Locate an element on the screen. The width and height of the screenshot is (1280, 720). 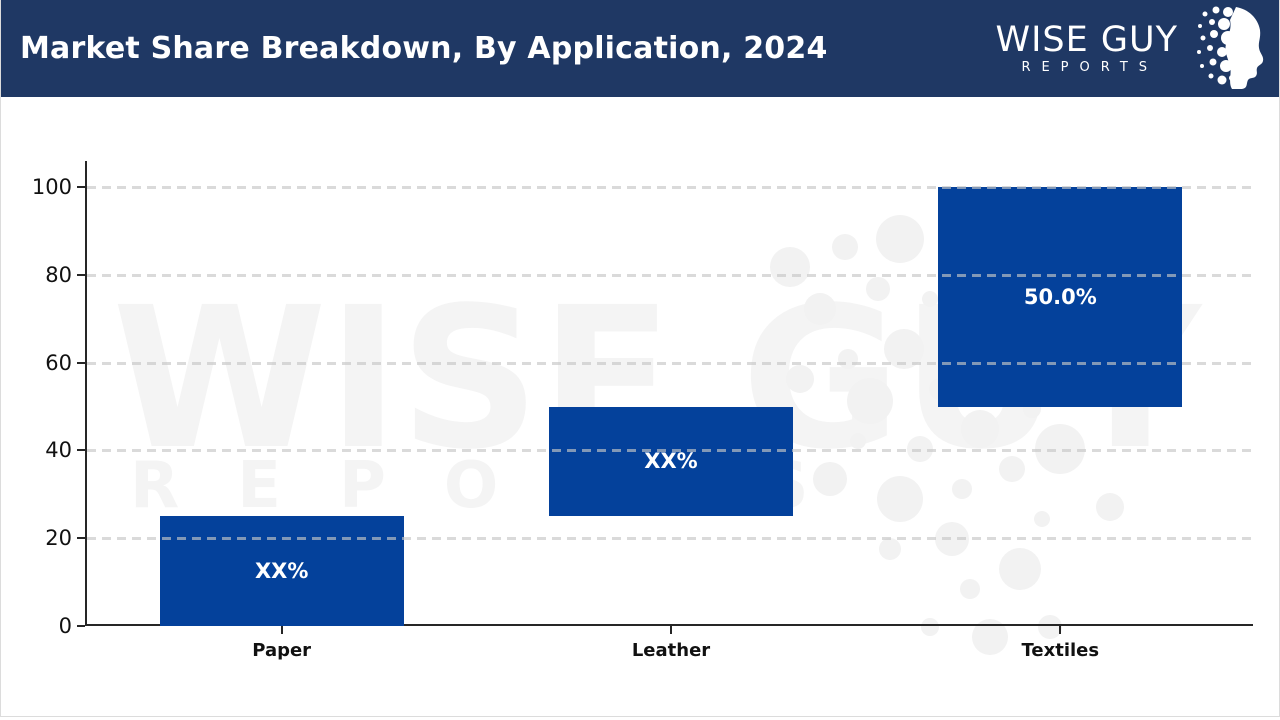
y-tick-label-0: 0 is located at coordinates (65, 626).